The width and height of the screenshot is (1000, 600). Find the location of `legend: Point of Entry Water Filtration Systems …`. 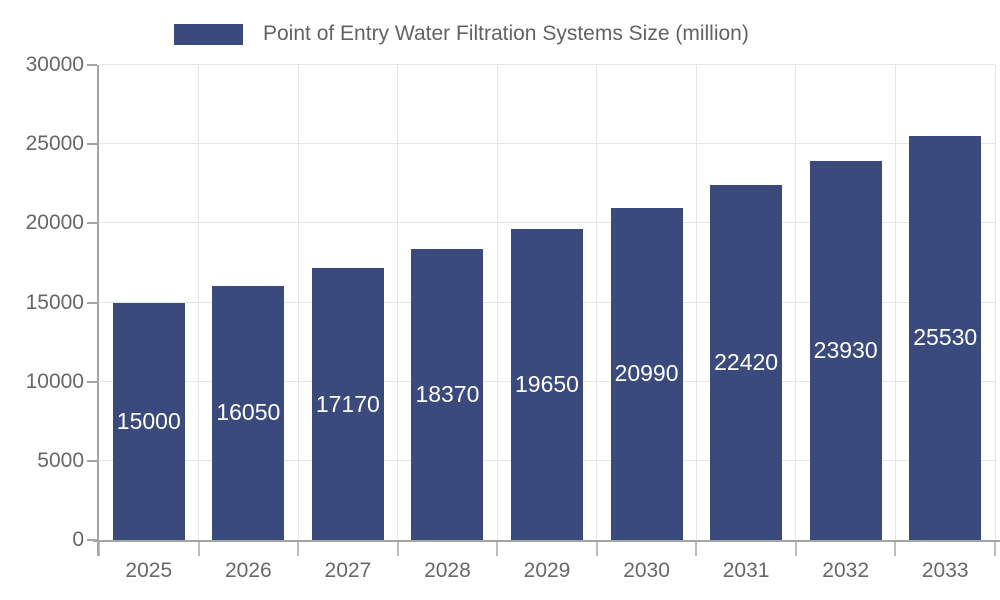

legend: Point of Entry Water Filtration Systems … is located at coordinates (461, 34).